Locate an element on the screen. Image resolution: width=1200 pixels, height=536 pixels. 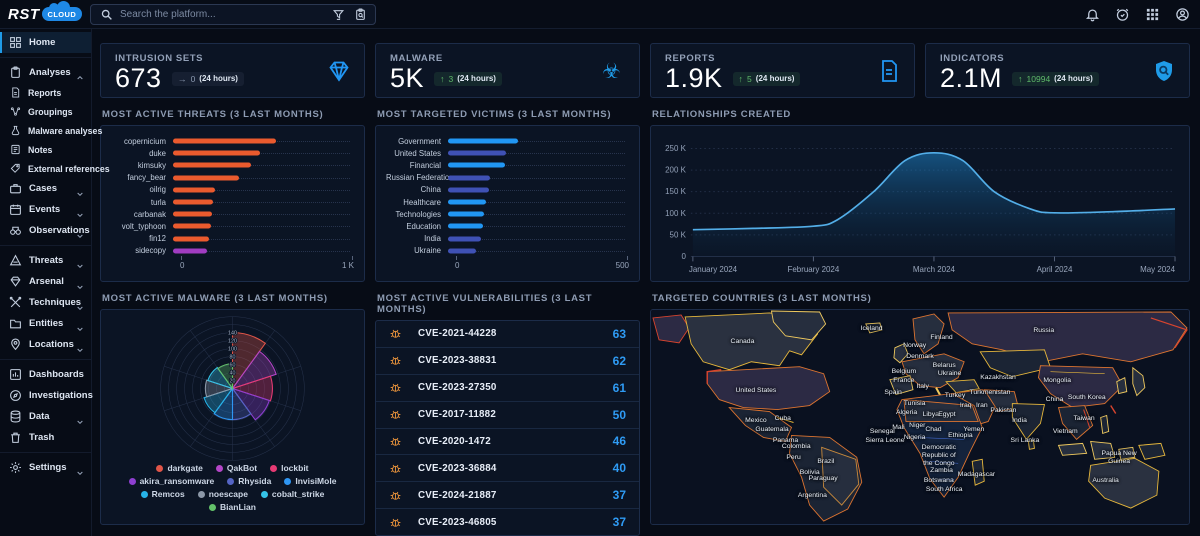
vulnerability-row-cve-2024-21887: CVE-2024-21887 37 is located at coordinates (507, 496).